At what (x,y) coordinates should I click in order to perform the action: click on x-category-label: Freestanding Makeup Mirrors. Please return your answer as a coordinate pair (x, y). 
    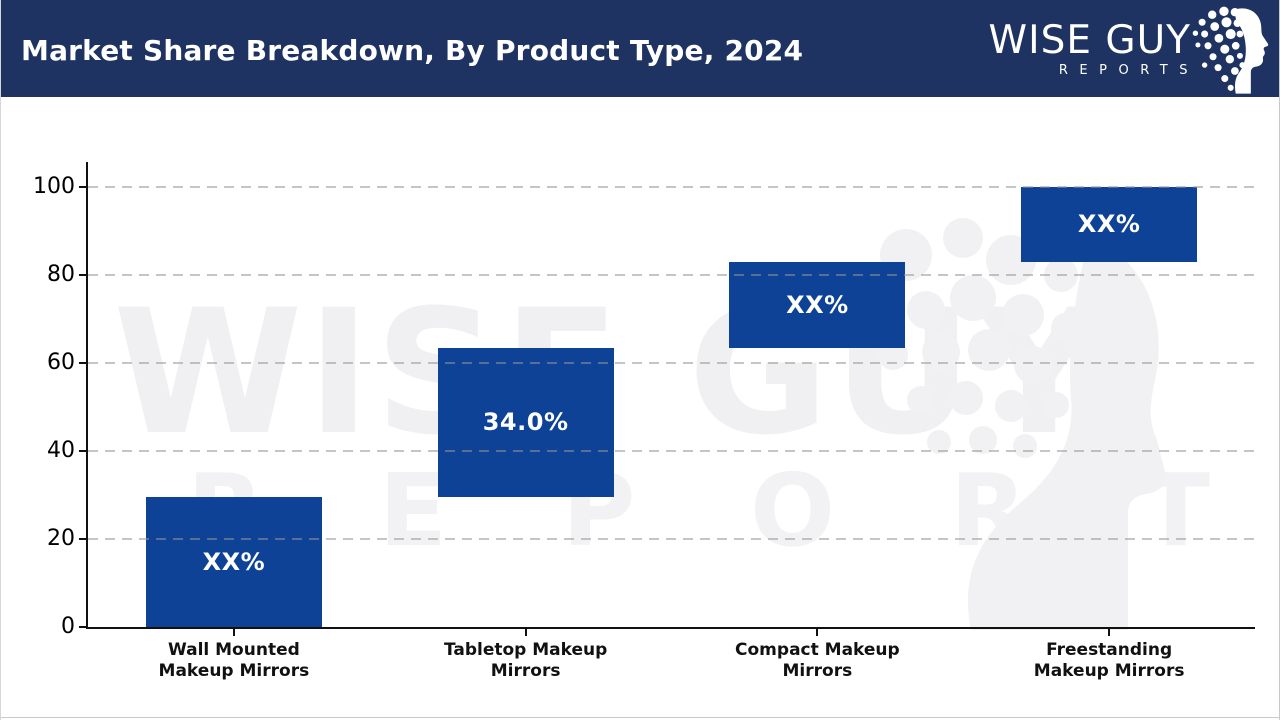
    Looking at the image, I should click on (1109, 661).